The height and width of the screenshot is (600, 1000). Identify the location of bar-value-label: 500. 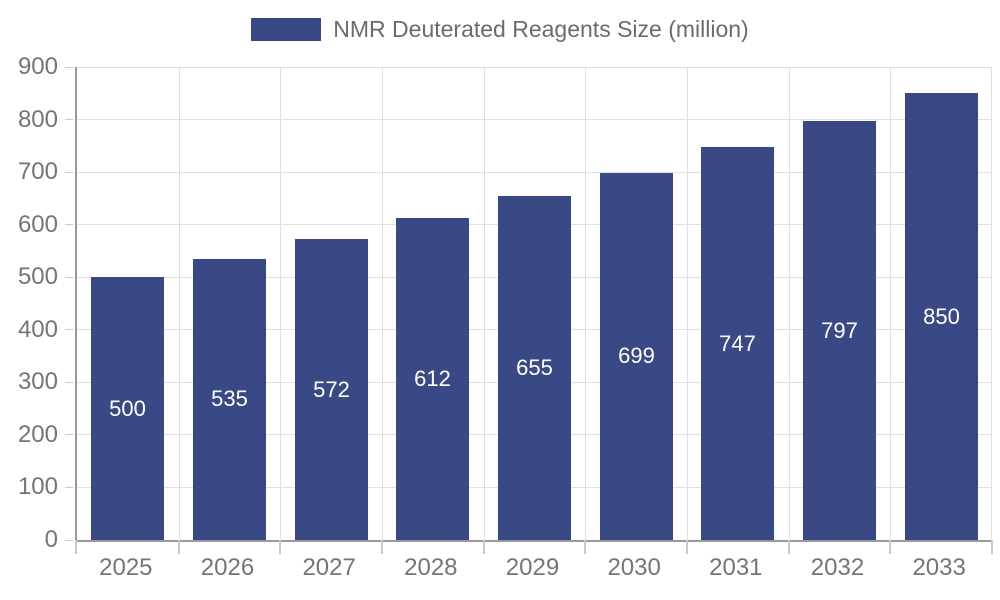
(127, 408).